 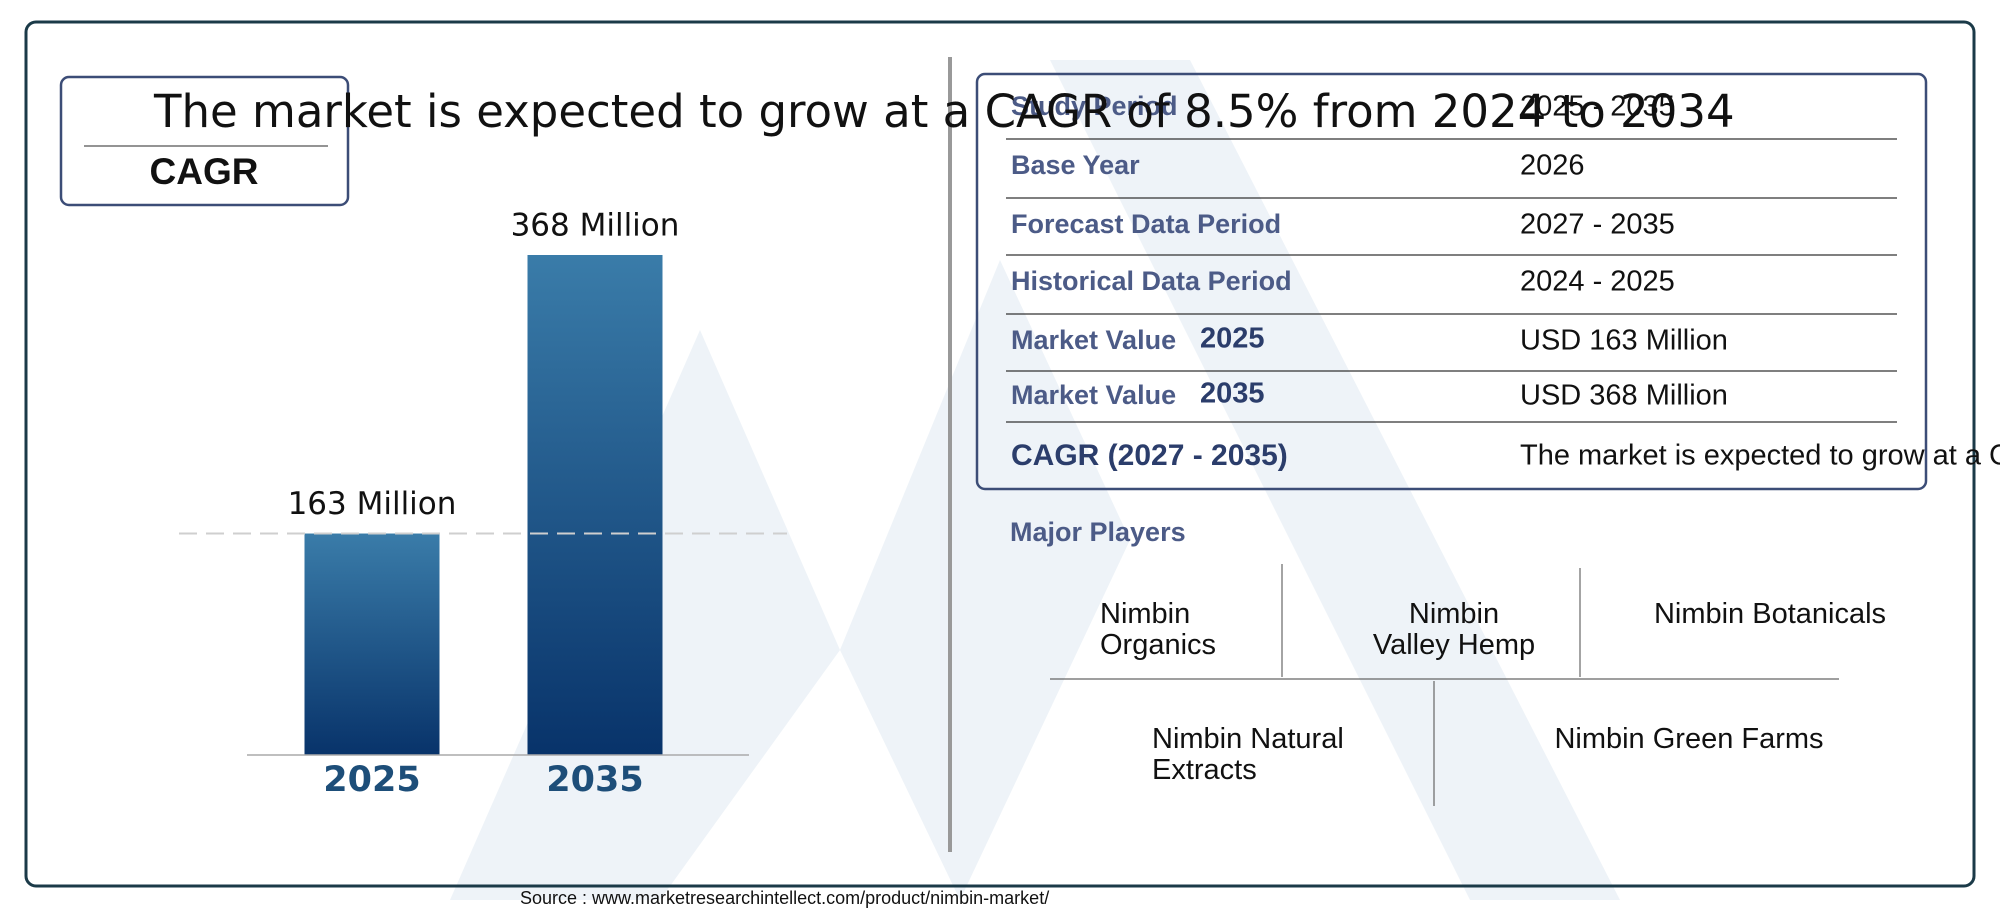 I want to click on row-value: 2026, so click(x=1552, y=166).